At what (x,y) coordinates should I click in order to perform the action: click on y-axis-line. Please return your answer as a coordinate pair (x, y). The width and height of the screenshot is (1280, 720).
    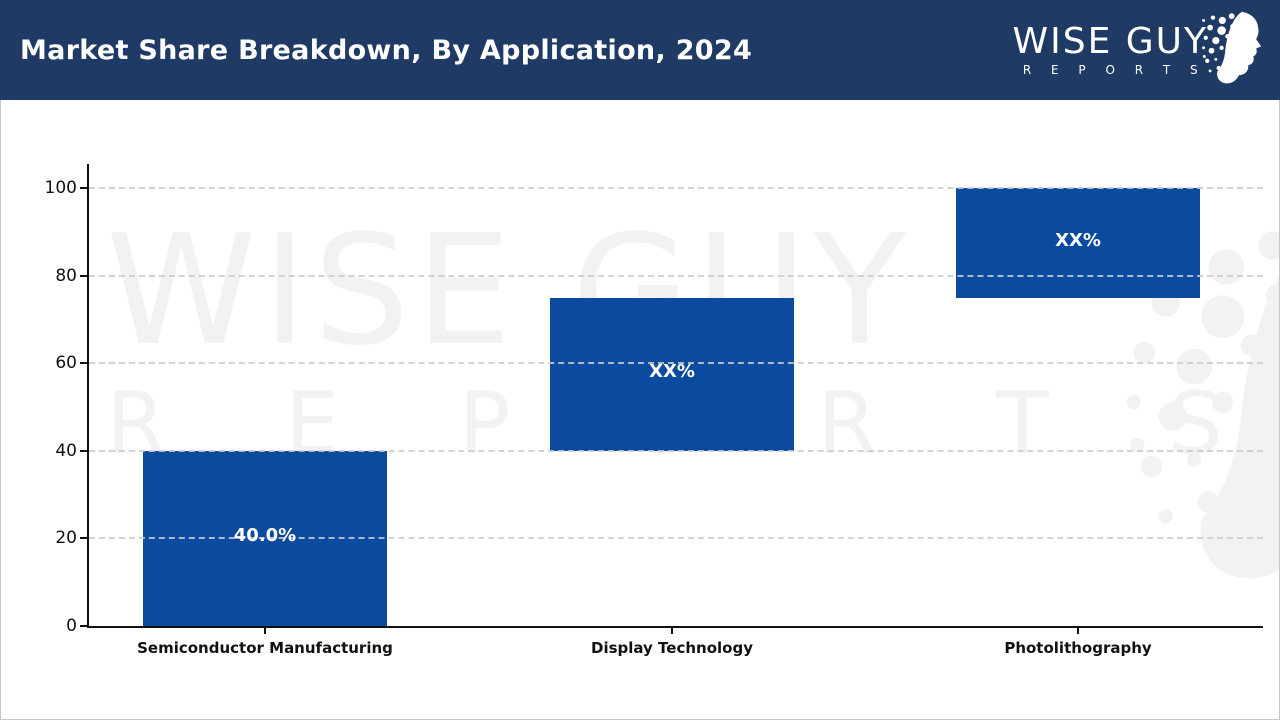
    Looking at the image, I should click on (88, 396).